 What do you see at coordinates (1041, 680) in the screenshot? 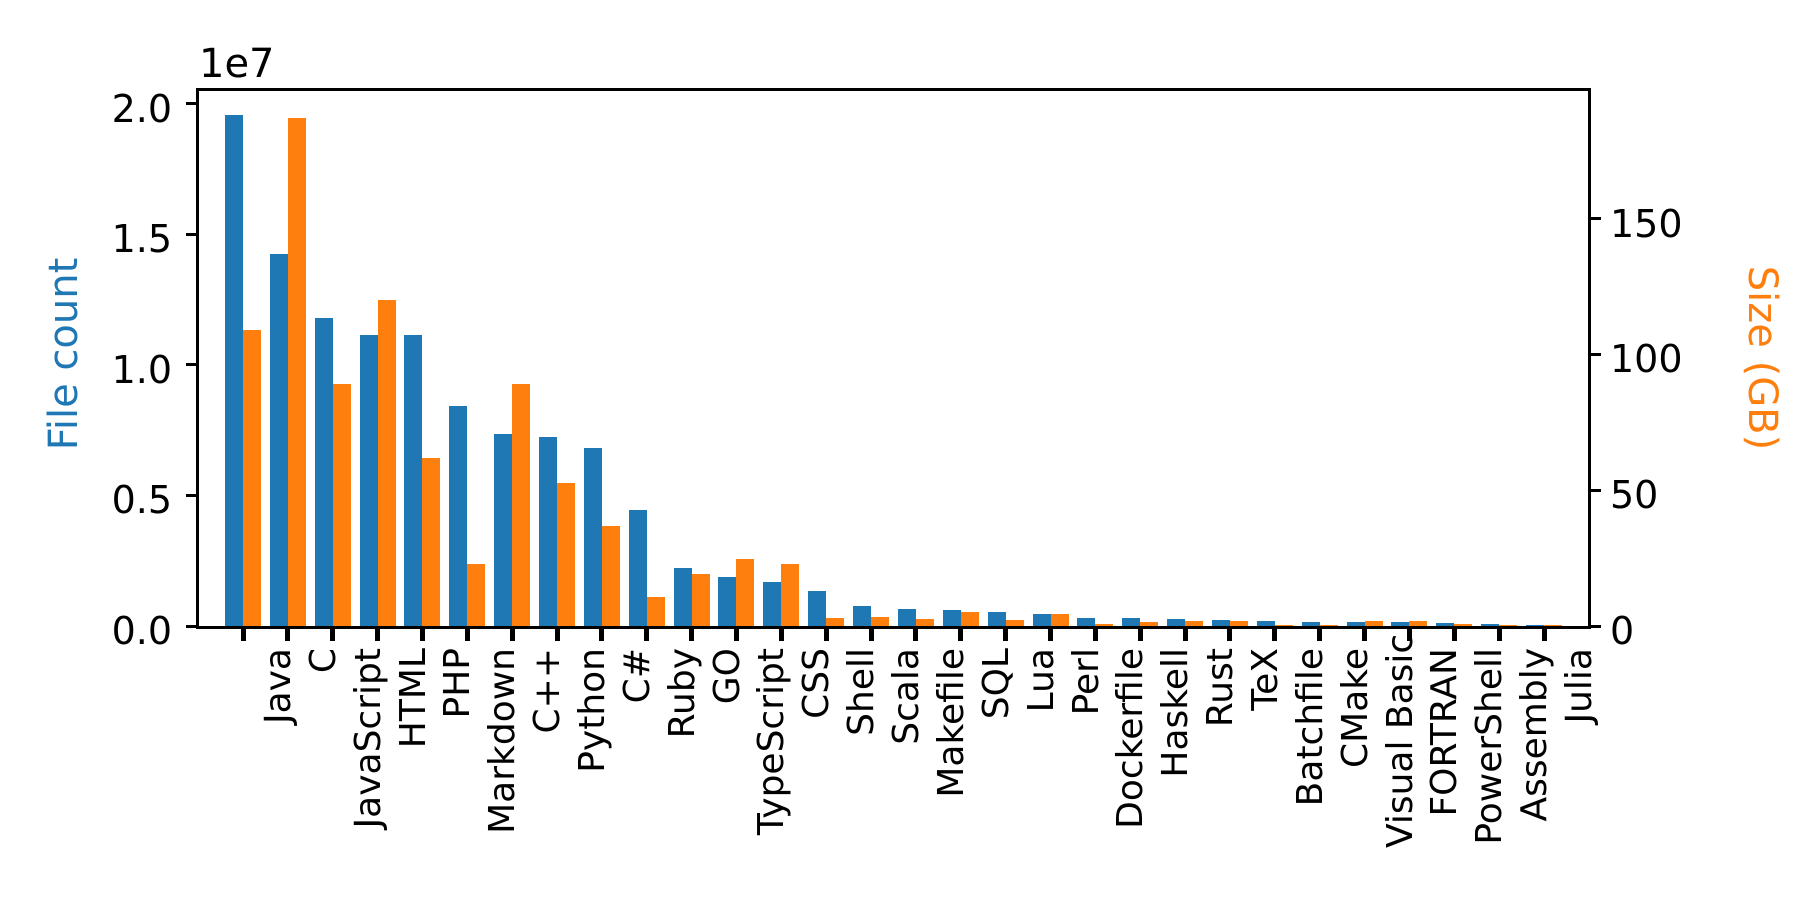
I see `x-tick-label: Lua` at bounding box center [1041, 680].